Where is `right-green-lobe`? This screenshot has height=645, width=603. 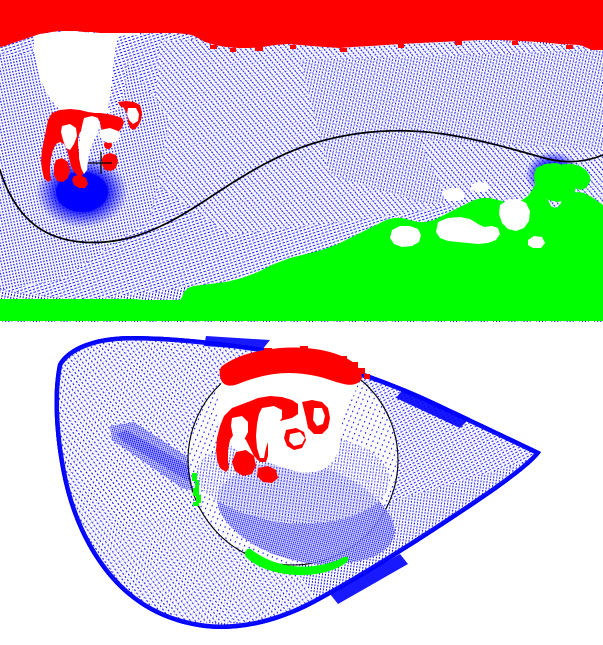
right-green-lobe is located at coordinates (555, 182).